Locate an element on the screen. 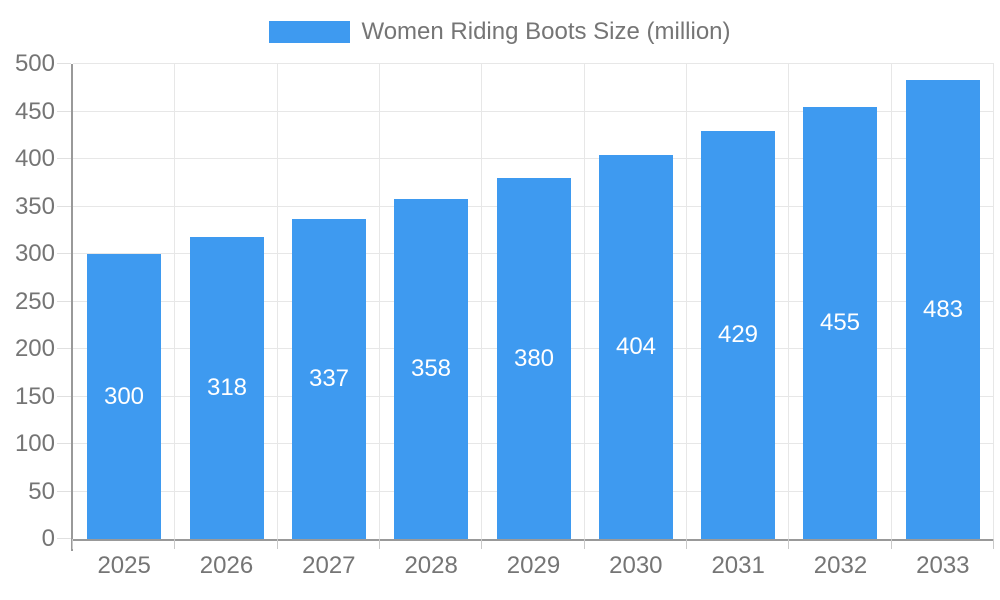 This screenshot has height=600, width=1000. y-axis-tick-label: 200 is located at coordinates (34, 348).